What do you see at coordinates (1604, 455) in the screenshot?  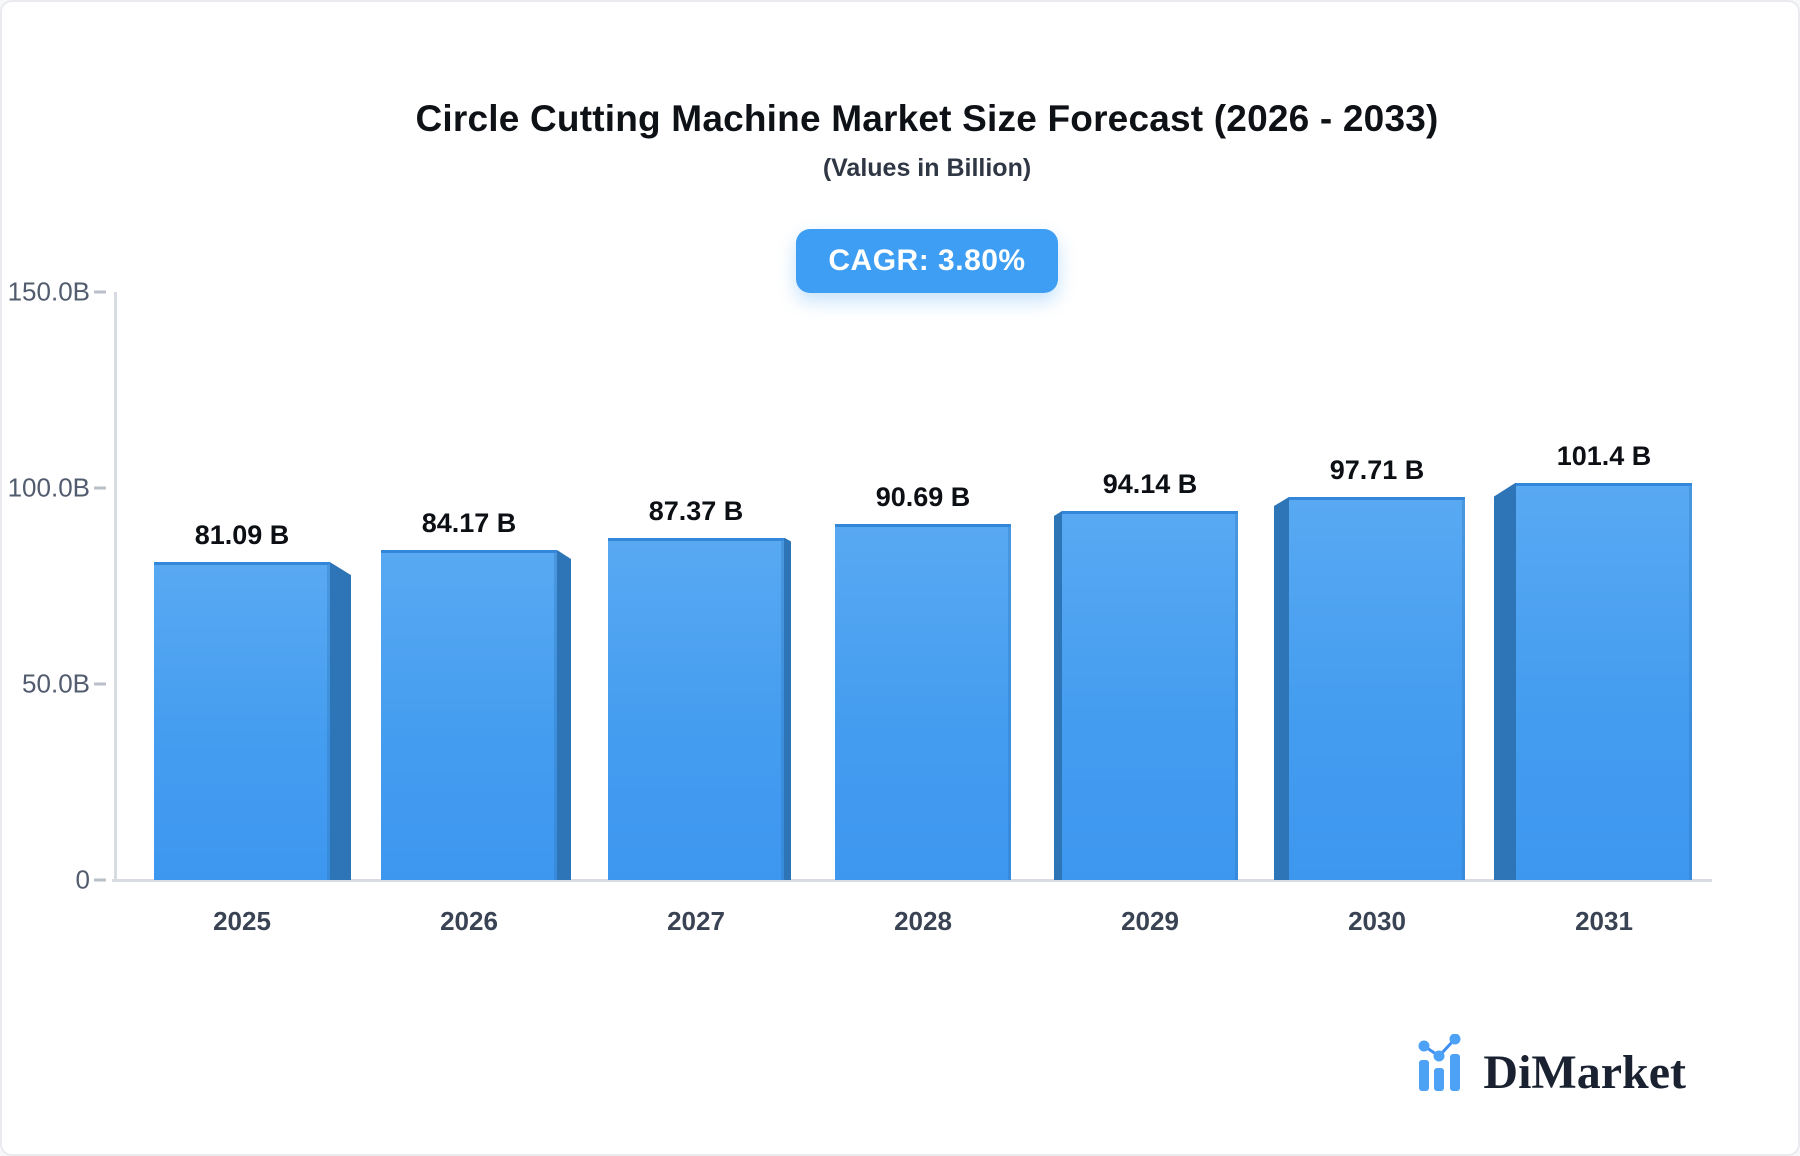 I see `bar-value-label: 101.4 B` at bounding box center [1604, 455].